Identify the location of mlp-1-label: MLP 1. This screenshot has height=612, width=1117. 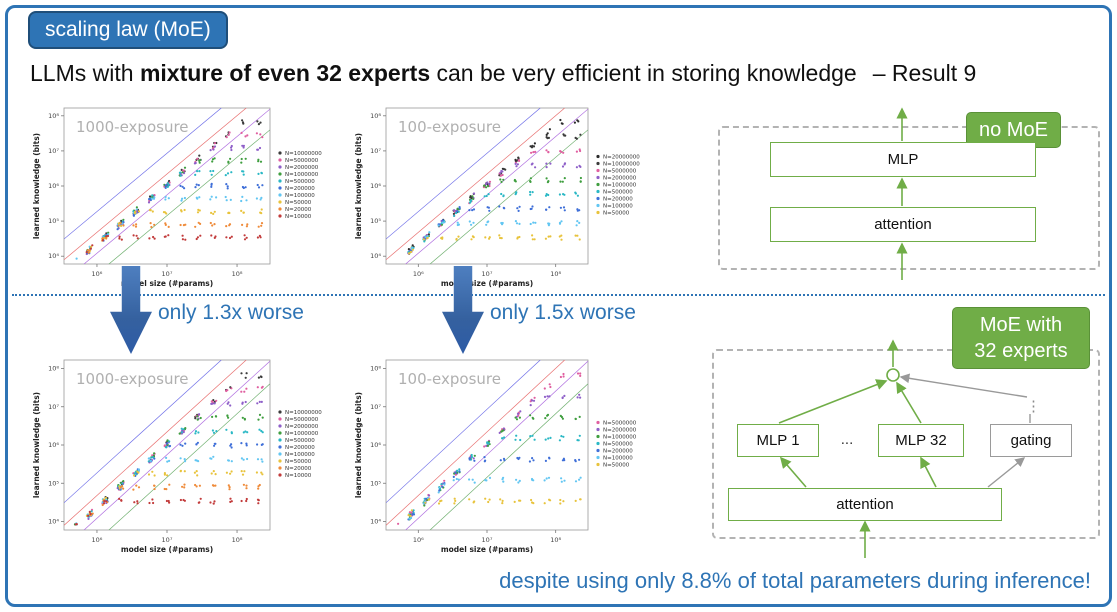
(778, 440).